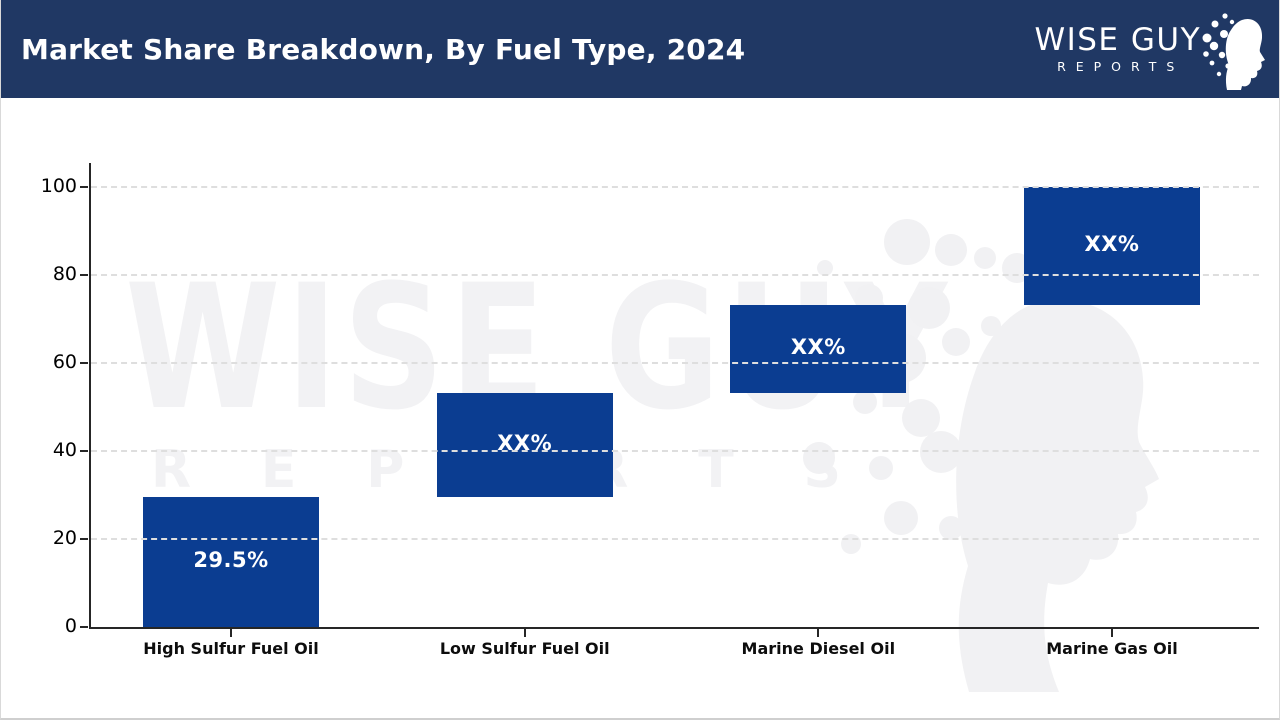  What do you see at coordinates (716, 470) in the screenshot?
I see `watermark-letter: T` at bounding box center [716, 470].